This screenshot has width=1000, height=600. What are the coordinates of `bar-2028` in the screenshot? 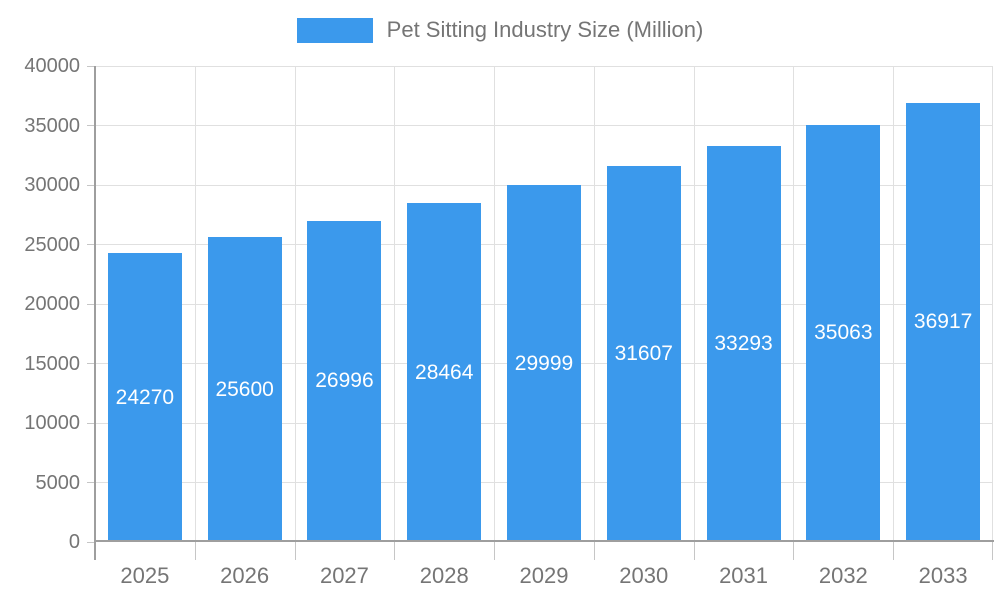 It's located at (444, 372).